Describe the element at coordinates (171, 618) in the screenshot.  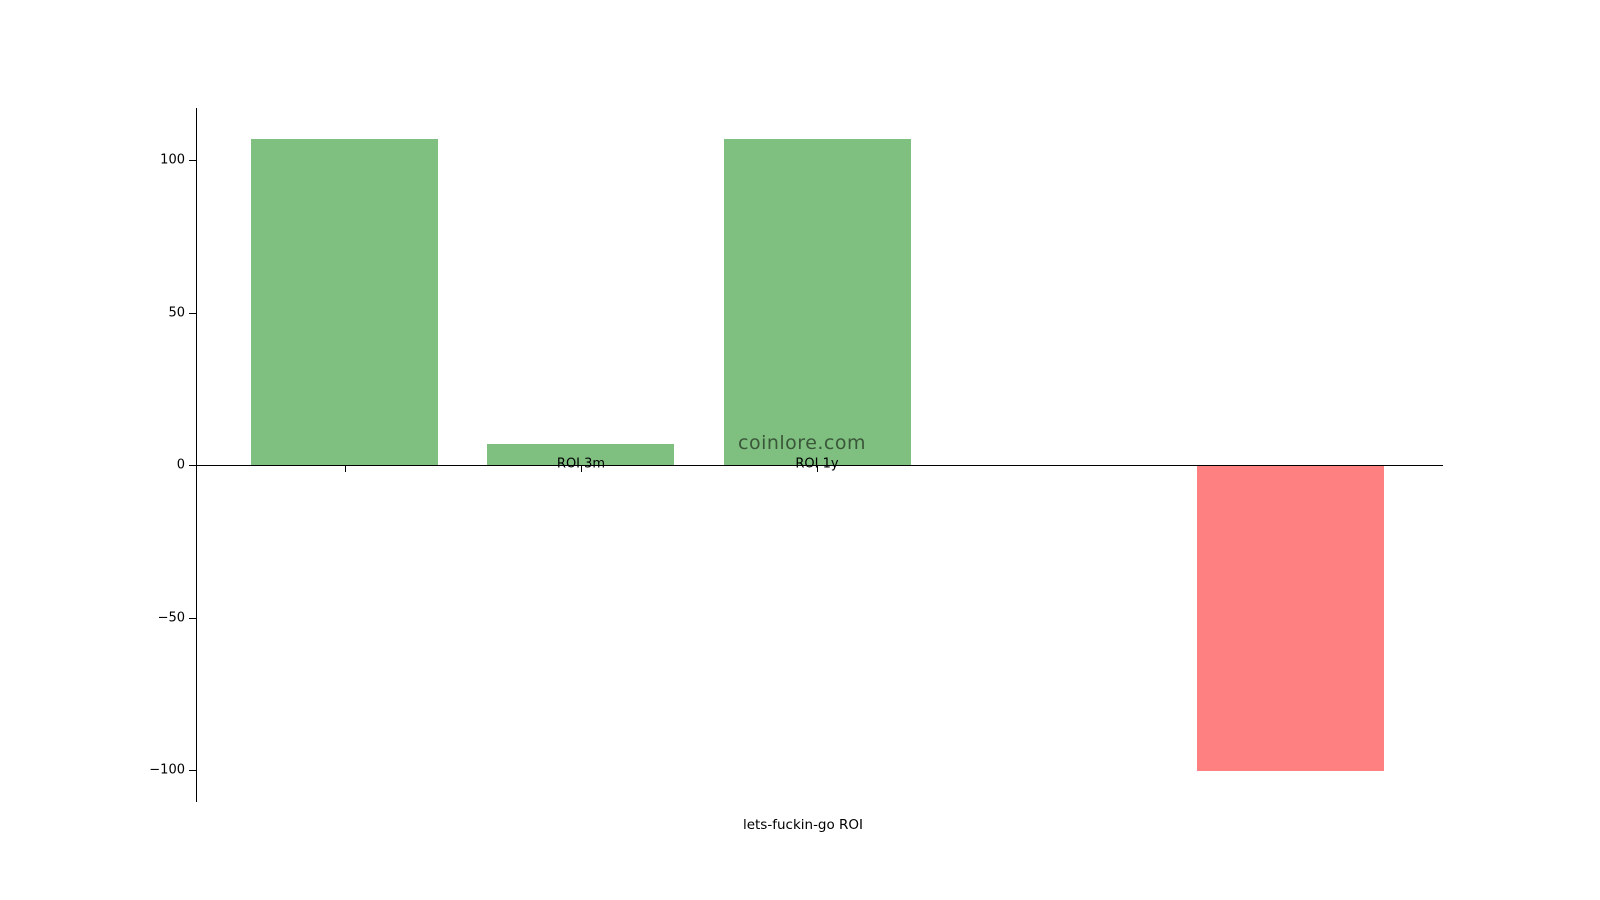
I see `y-tick-label: −50` at that location.